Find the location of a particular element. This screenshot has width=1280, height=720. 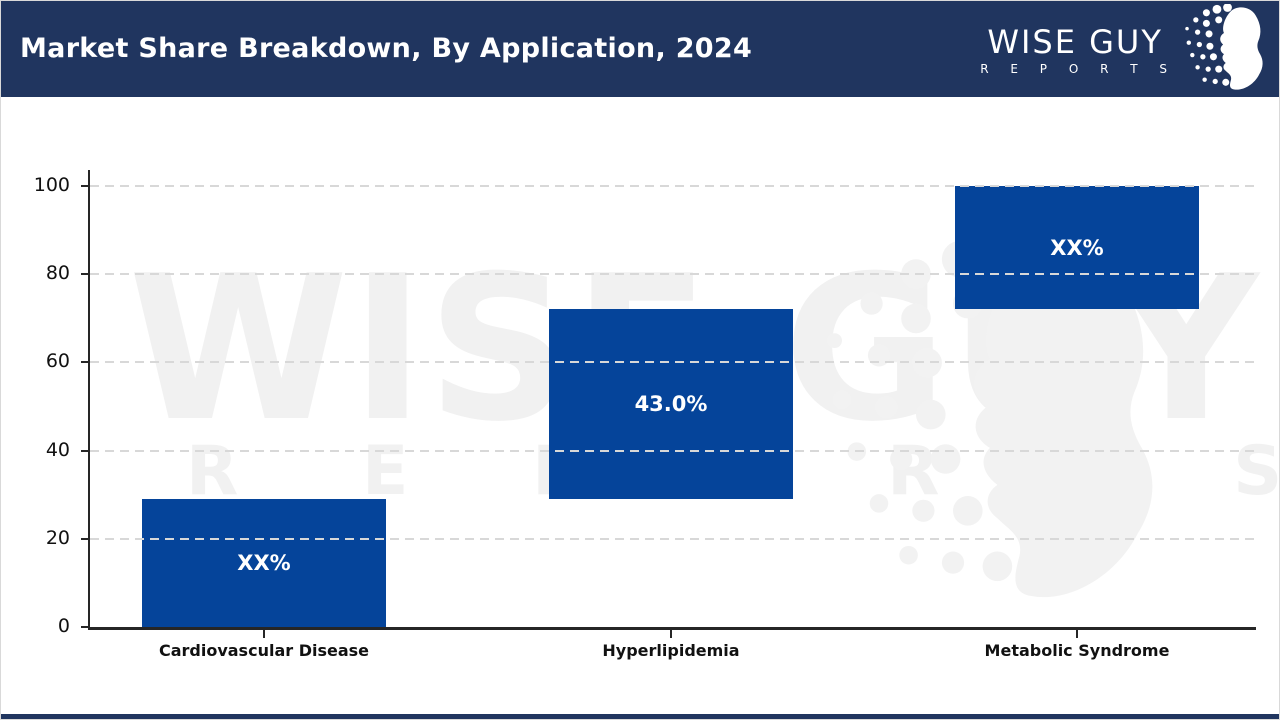

brand-logo: WISE GUY R E P O R T S is located at coordinates (1122, 48).